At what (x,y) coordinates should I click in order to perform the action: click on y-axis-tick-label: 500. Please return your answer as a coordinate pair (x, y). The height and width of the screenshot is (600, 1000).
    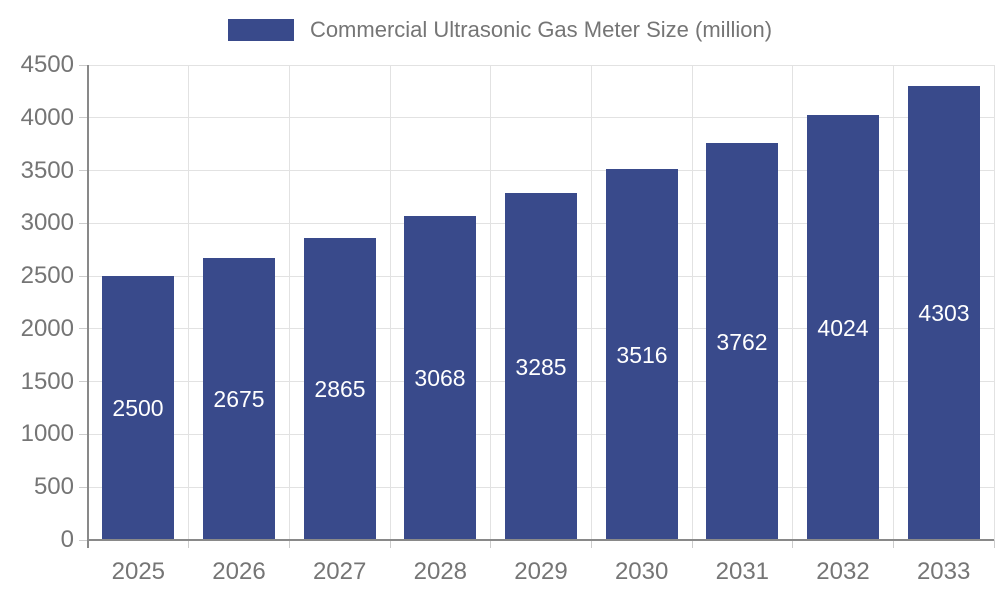
    Looking at the image, I should click on (53, 487).